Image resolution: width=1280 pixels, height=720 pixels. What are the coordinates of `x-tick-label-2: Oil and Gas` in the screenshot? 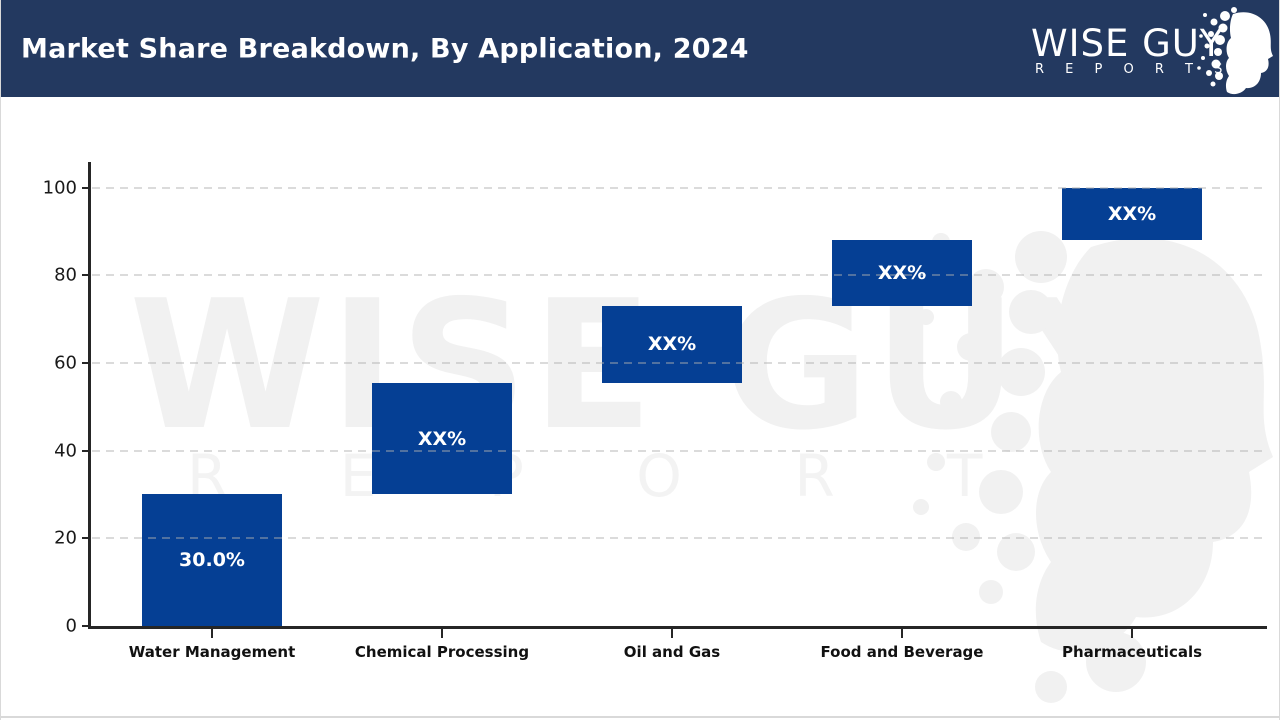 It's located at (672, 652).